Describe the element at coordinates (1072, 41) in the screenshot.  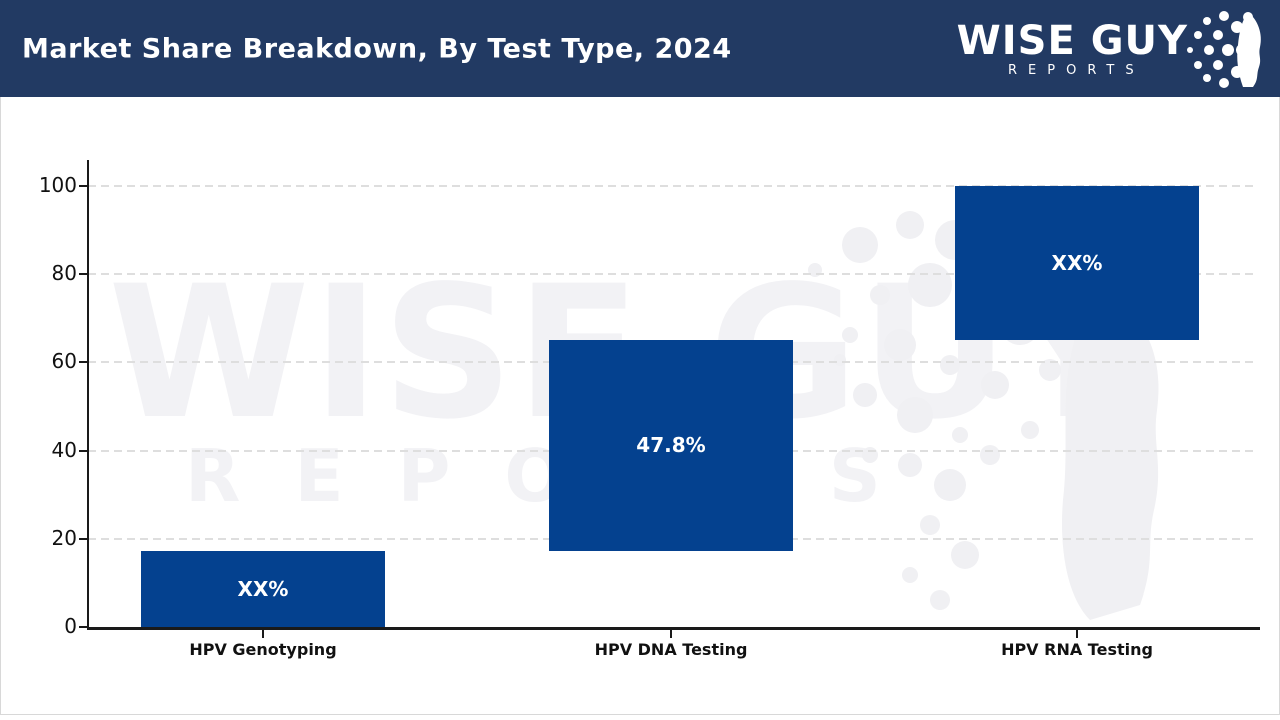
I see `logo-wordmark: WISE GUY` at that location.